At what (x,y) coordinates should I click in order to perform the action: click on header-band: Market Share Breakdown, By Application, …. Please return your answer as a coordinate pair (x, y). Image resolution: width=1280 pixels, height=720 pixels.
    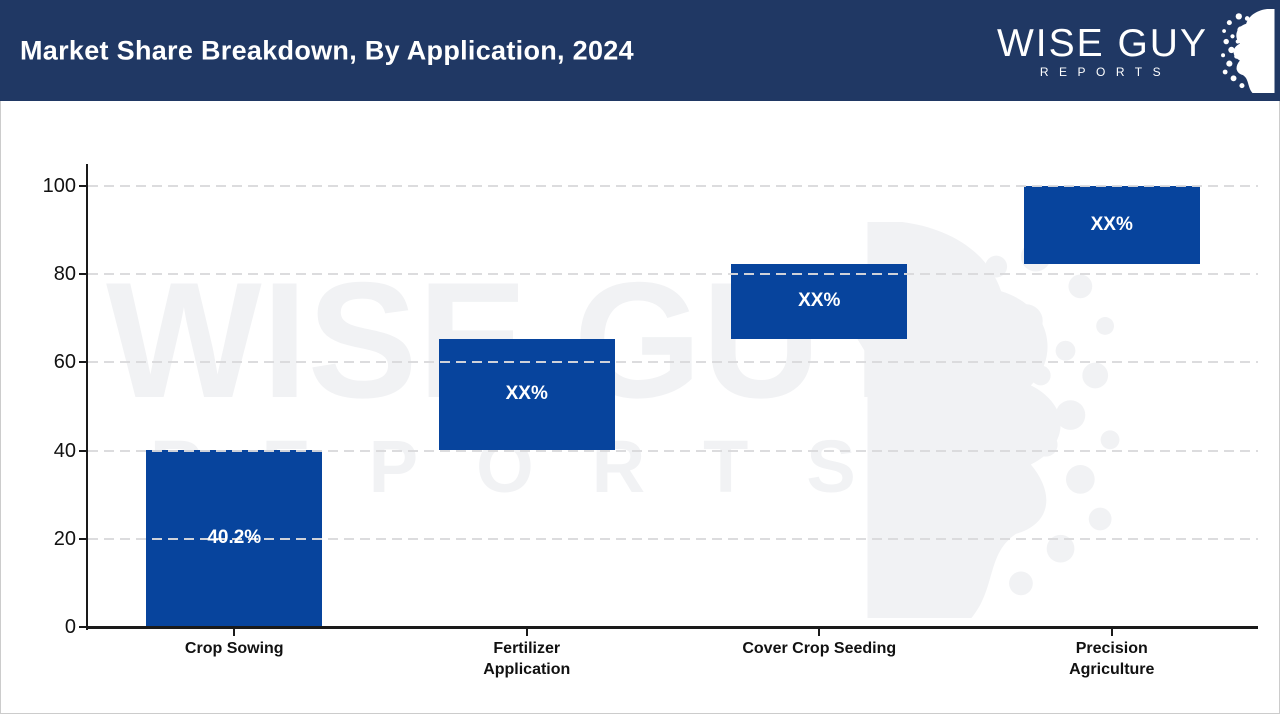
    Looking at the image, I should click on (640, 50).